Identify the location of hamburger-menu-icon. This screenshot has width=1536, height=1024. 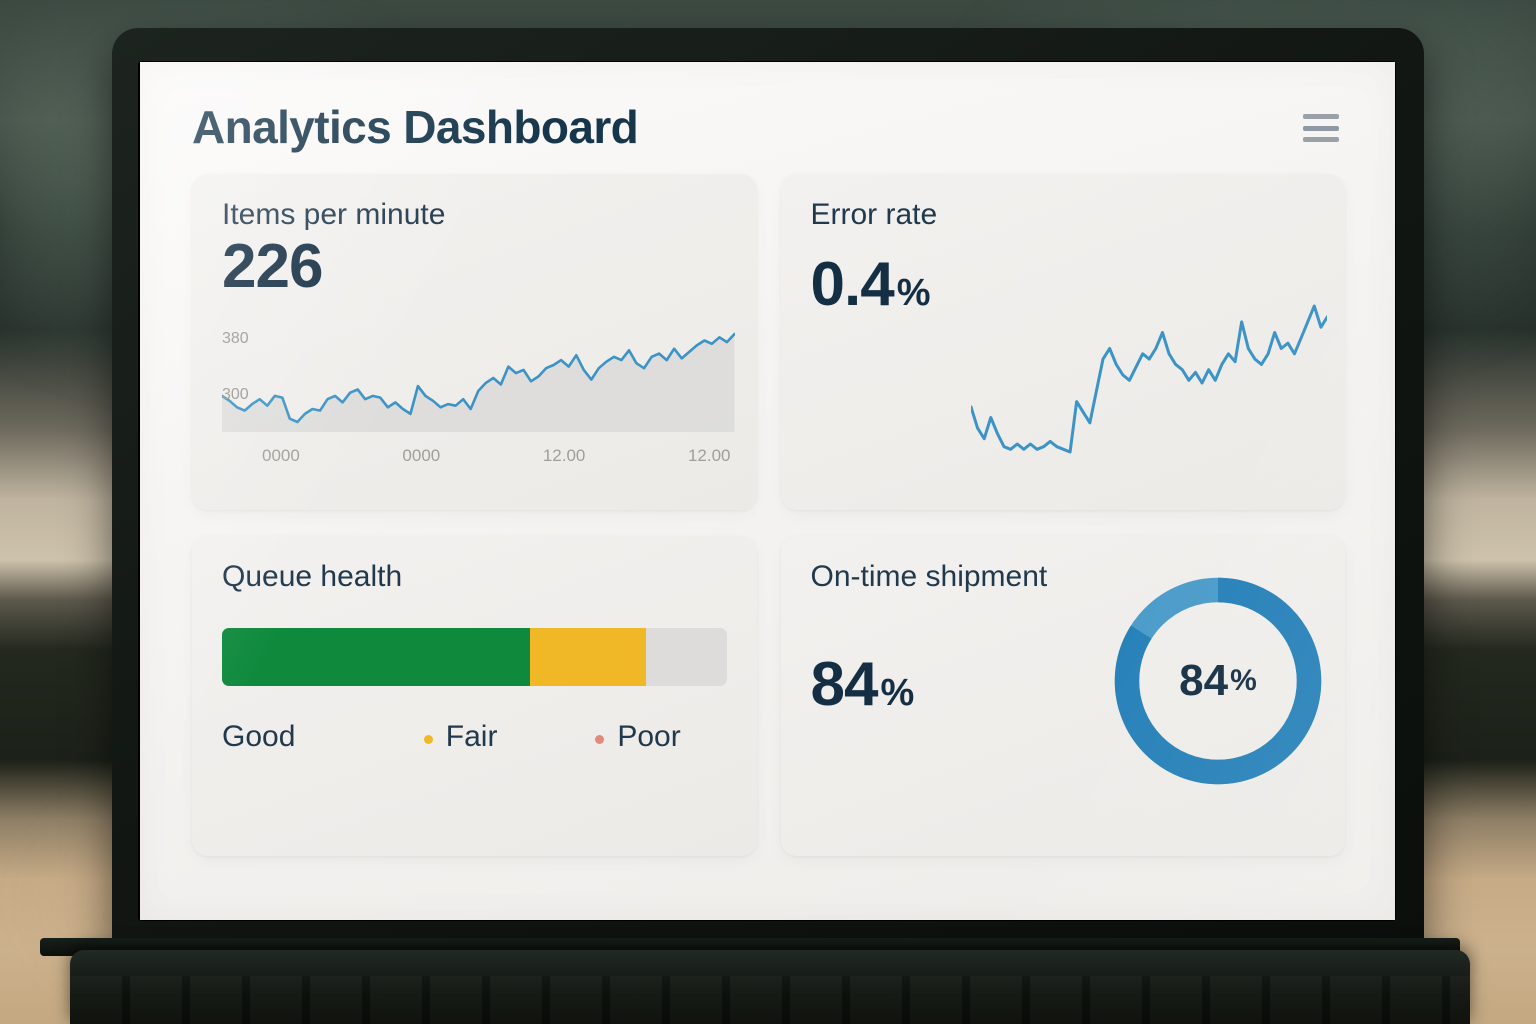
(1321, 128).